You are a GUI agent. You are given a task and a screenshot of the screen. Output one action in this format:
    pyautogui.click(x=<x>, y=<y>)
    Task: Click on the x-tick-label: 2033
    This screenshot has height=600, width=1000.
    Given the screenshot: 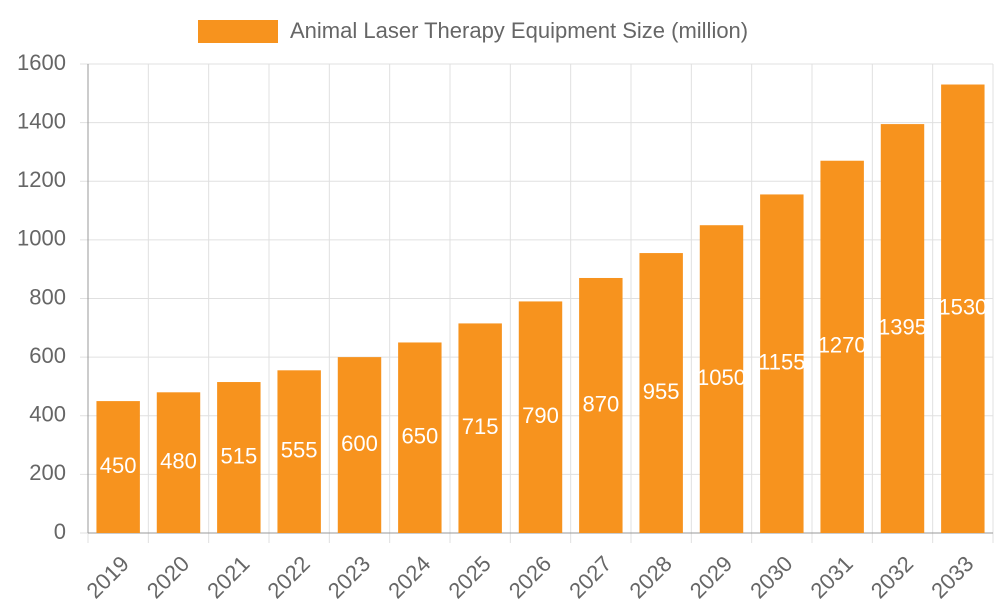 What is the action you would take?
    pyautogui.click(x=952, y=575)
    